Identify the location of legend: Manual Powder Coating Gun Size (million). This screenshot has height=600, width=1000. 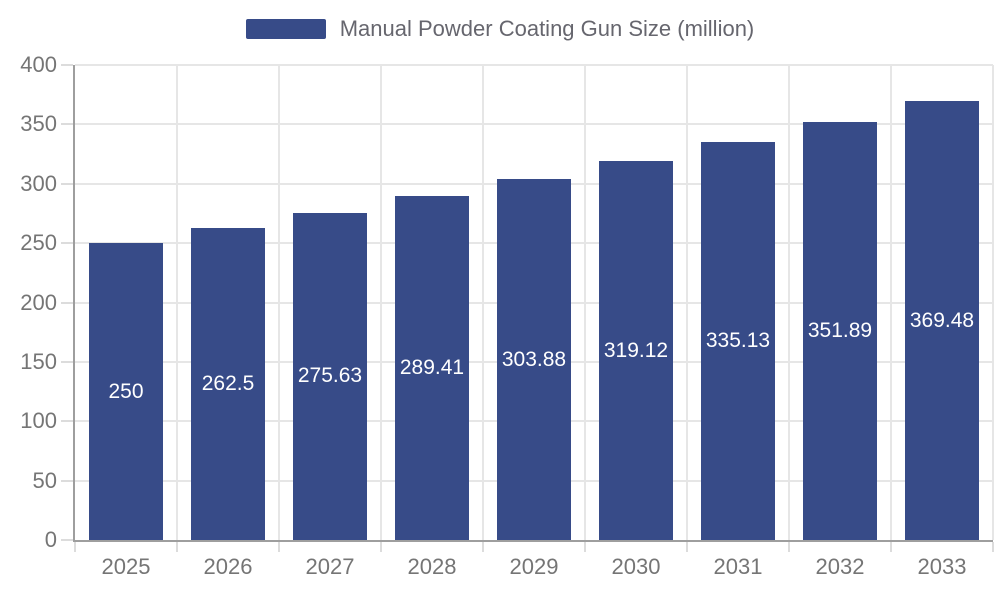
(500, 29).